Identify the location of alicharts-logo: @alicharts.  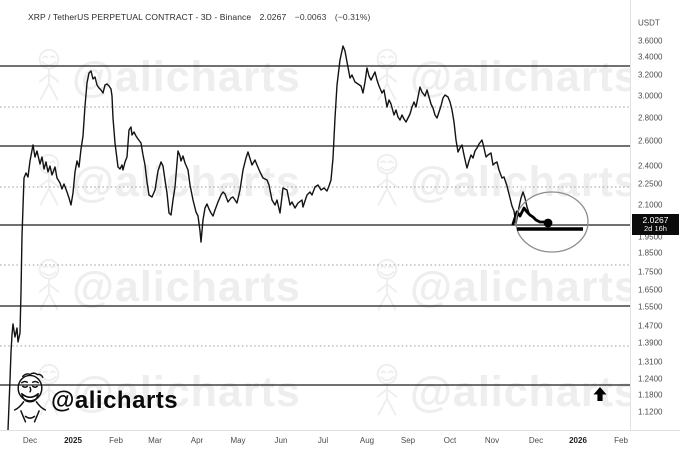
(94, 400).